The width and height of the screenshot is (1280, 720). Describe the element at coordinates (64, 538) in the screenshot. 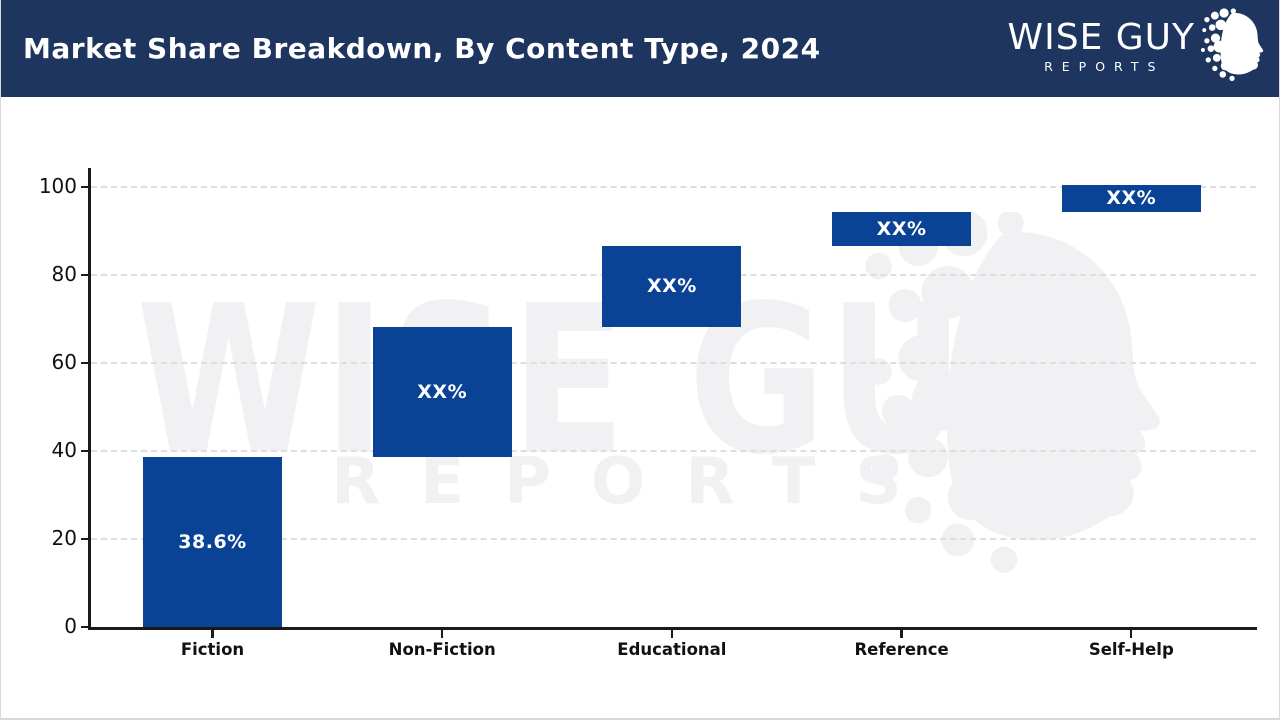

I see `y-tick-label: 20` at that location.